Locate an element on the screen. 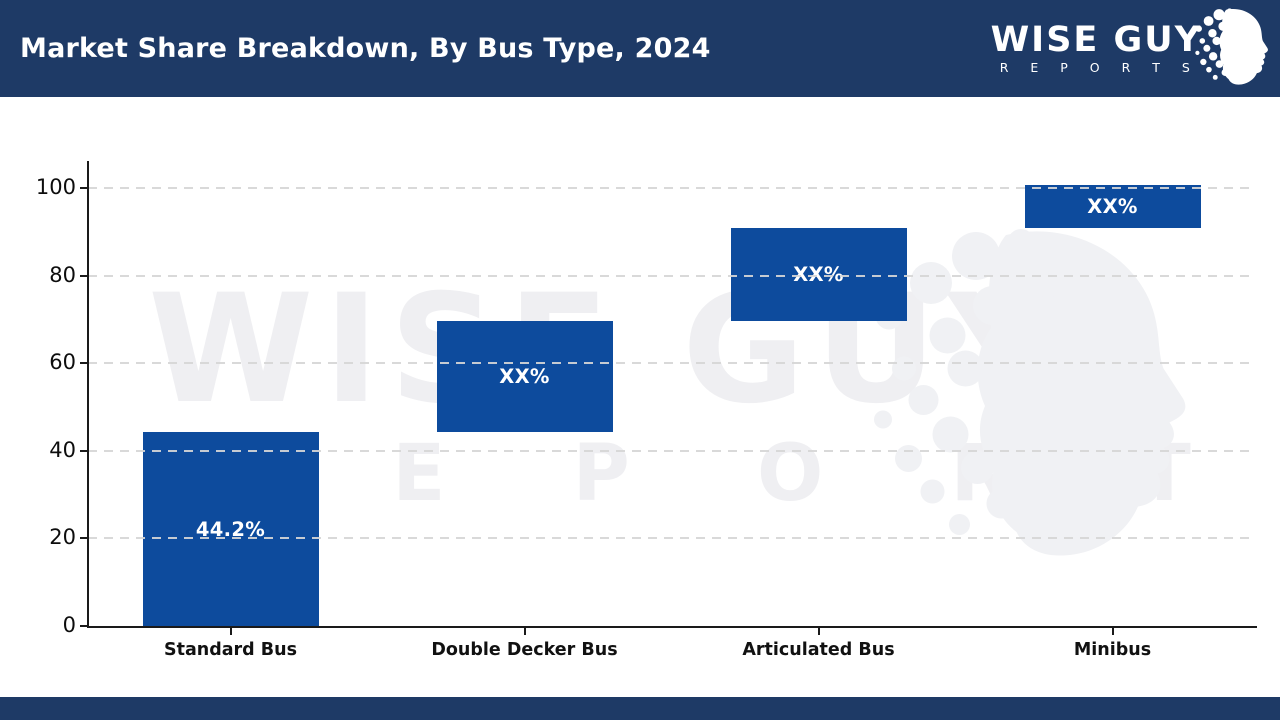 The height and width of the screenshot is (720, 1280). brand-logo-text: WISE GUY R E P O R T S is located at coordinates (1096, 47).